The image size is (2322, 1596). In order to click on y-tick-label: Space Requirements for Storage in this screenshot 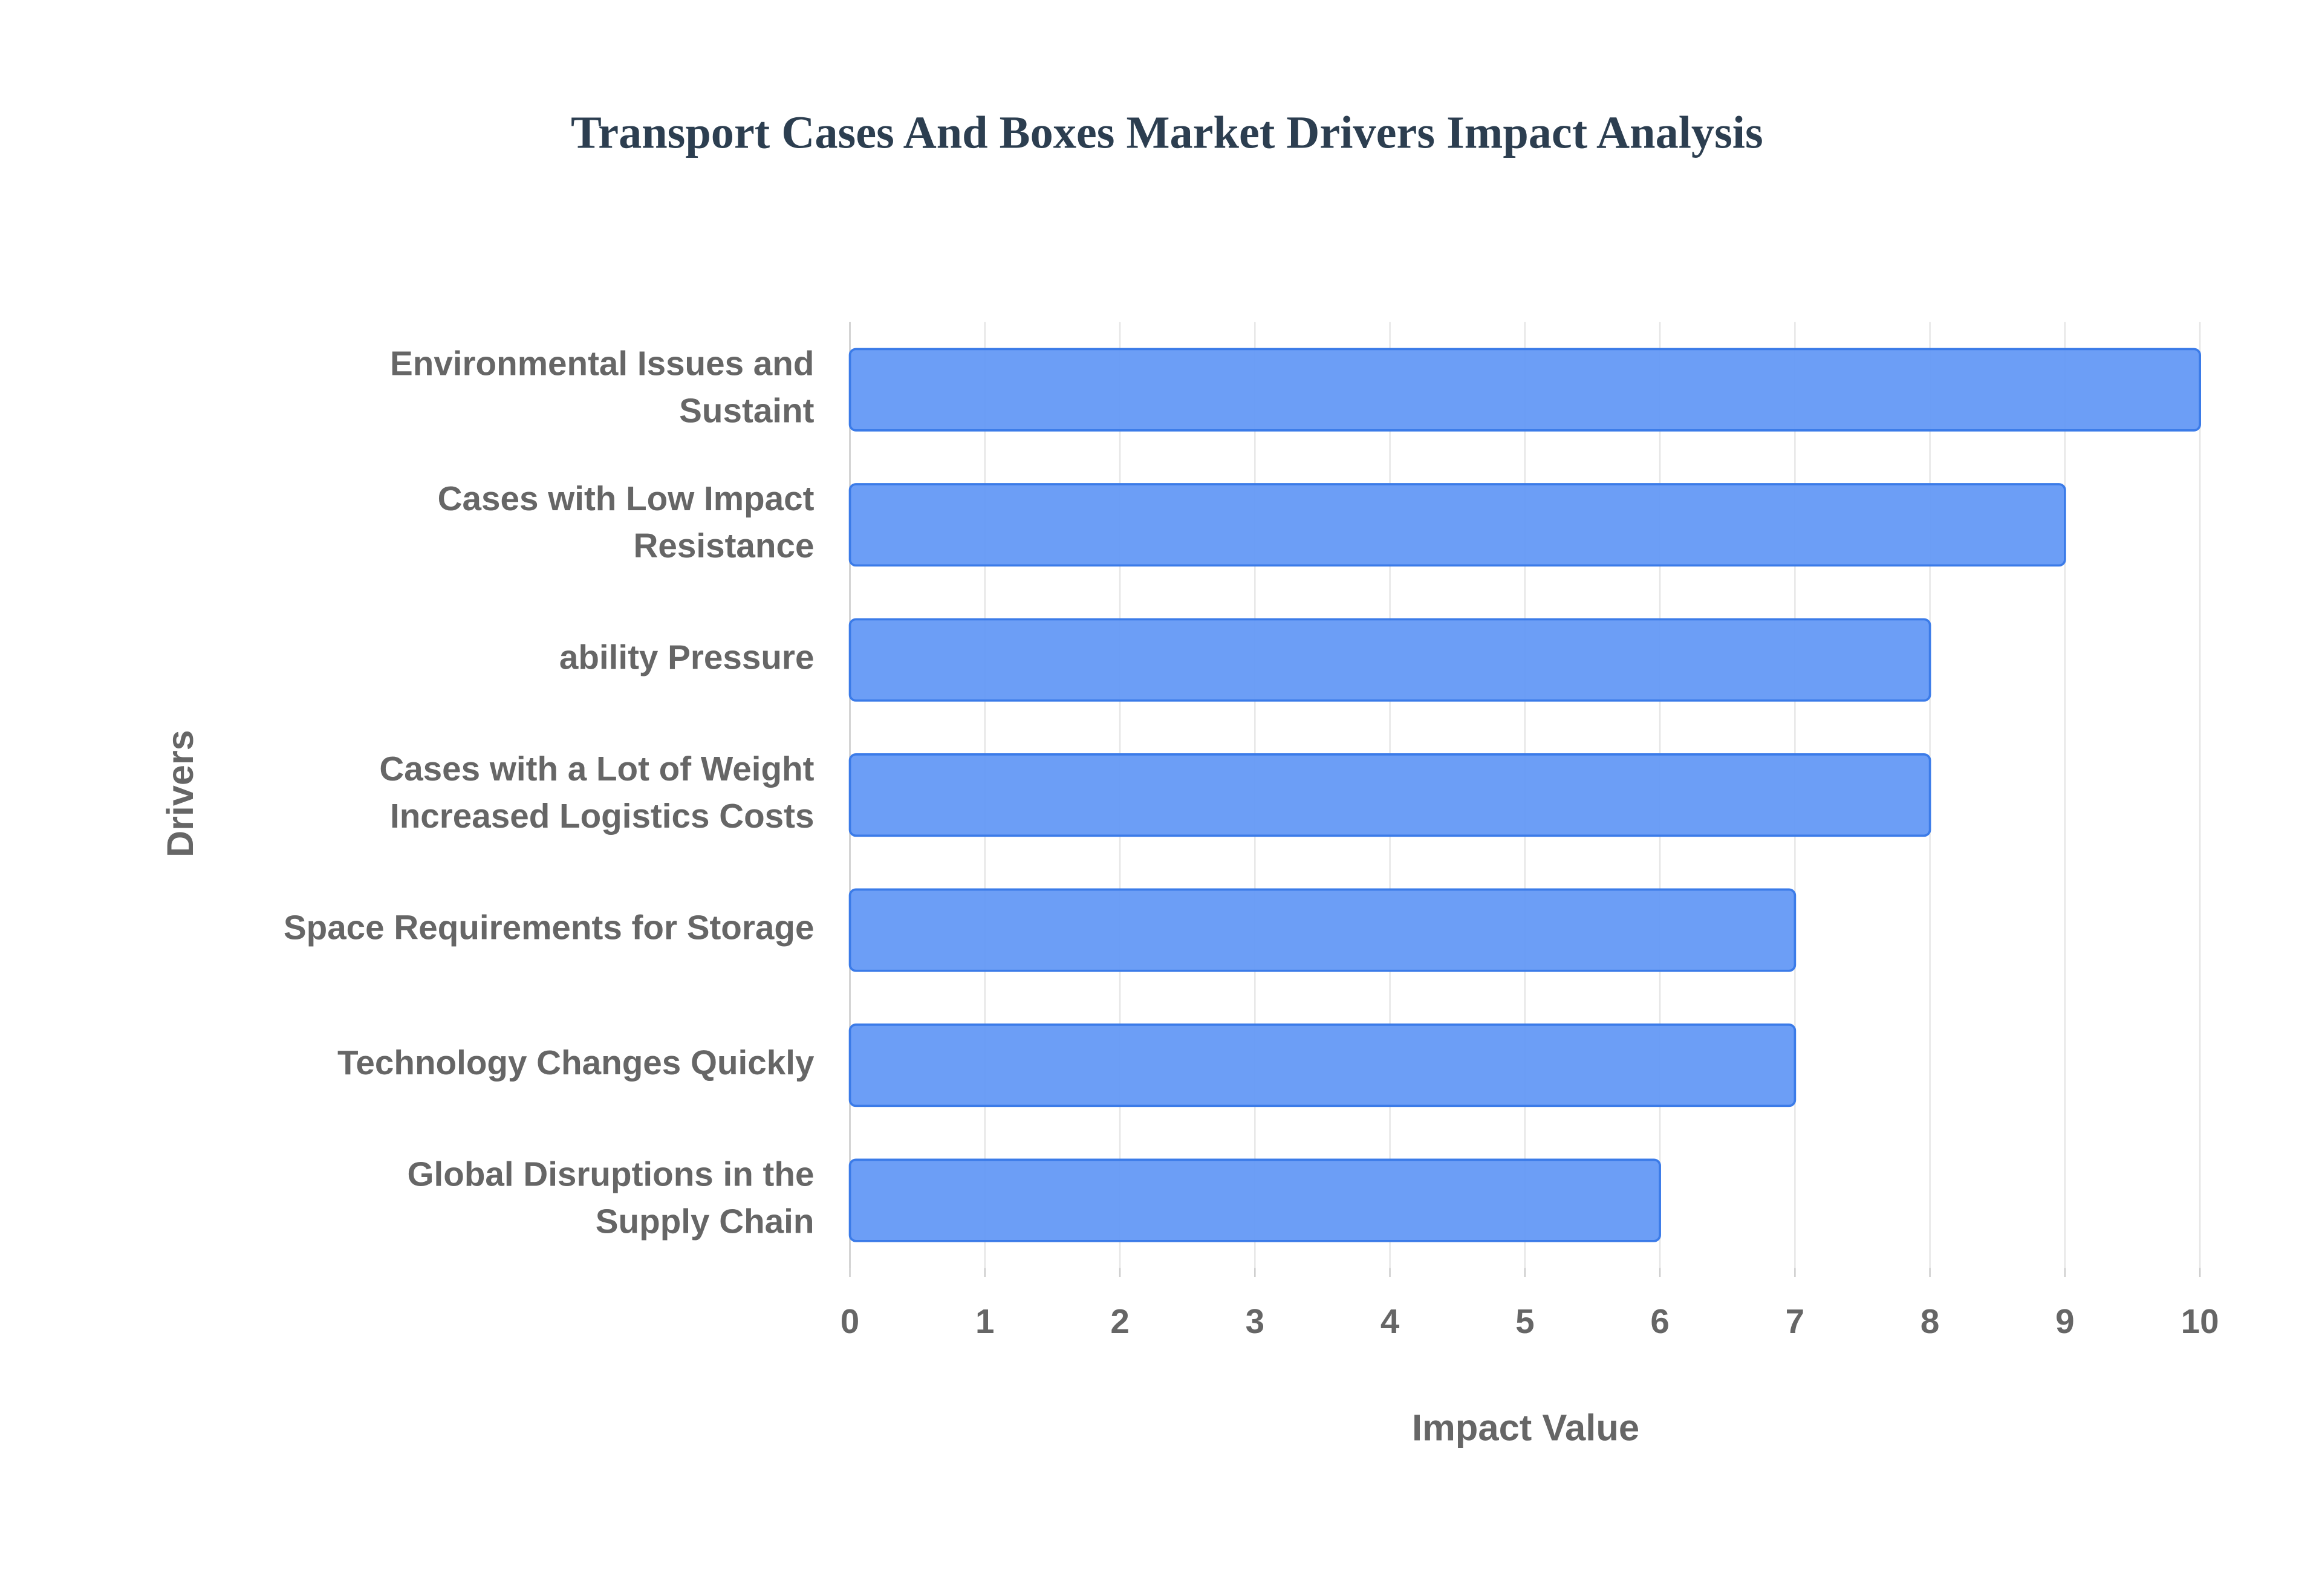, I will do `click(549, 928)`.